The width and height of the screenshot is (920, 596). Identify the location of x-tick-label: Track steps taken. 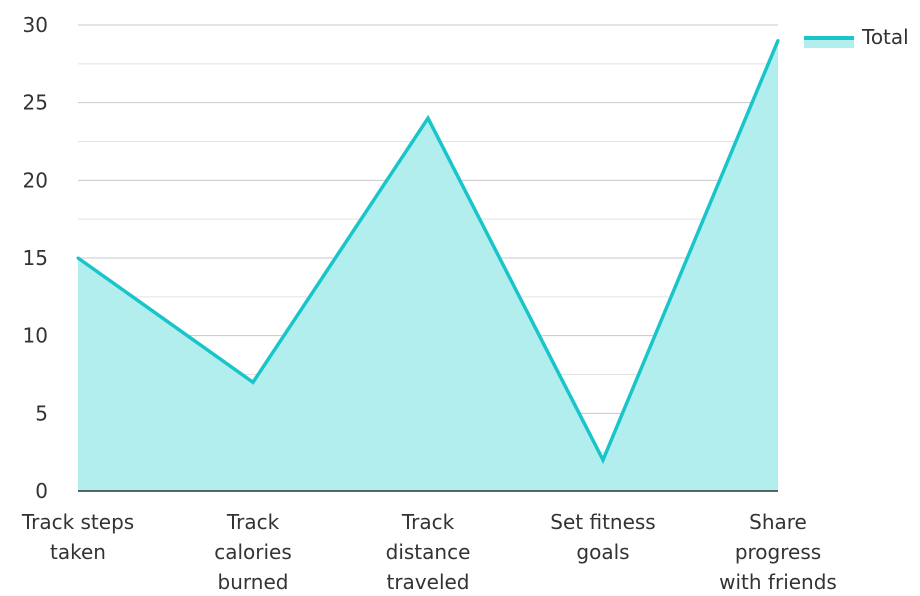
(77, 537).